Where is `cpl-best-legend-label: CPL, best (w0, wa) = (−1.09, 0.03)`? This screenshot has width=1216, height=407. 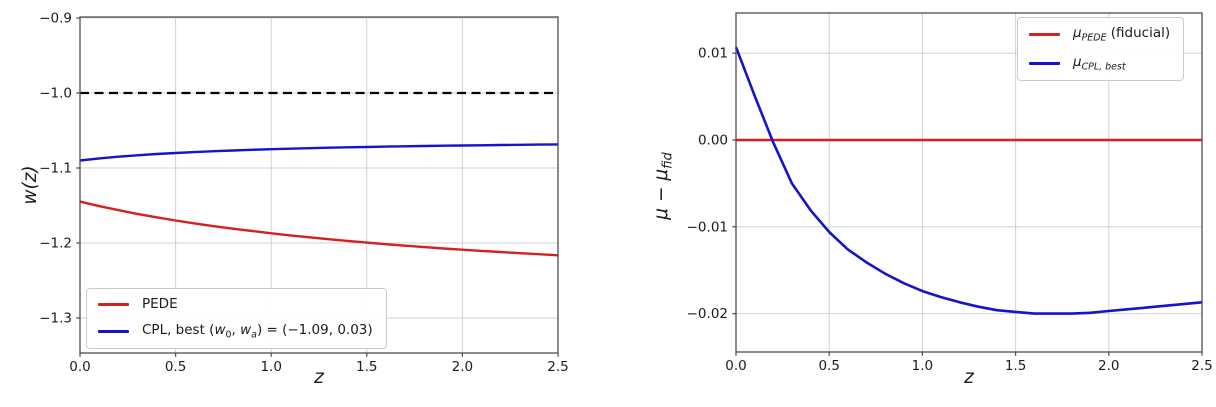
cpl-best-legend-label: CPL, best (w0, wa) = (−1.09, 0.03) is located at coordinates (257, 331).